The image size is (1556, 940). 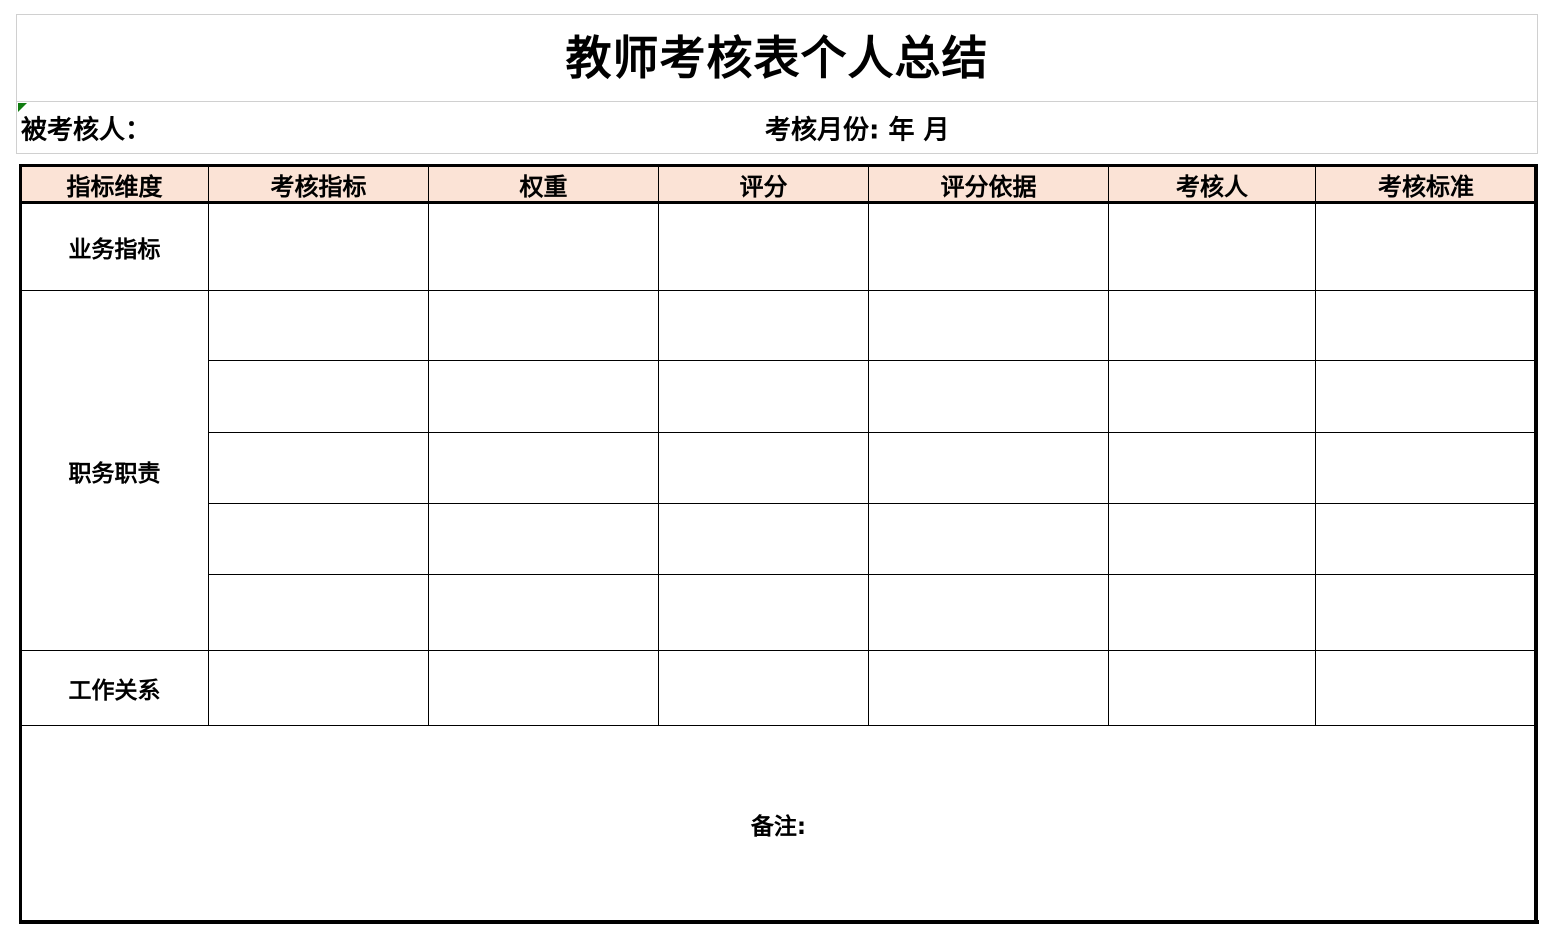 I want to click on group-label-relations: 工作关系, so click(x=114, y=688).